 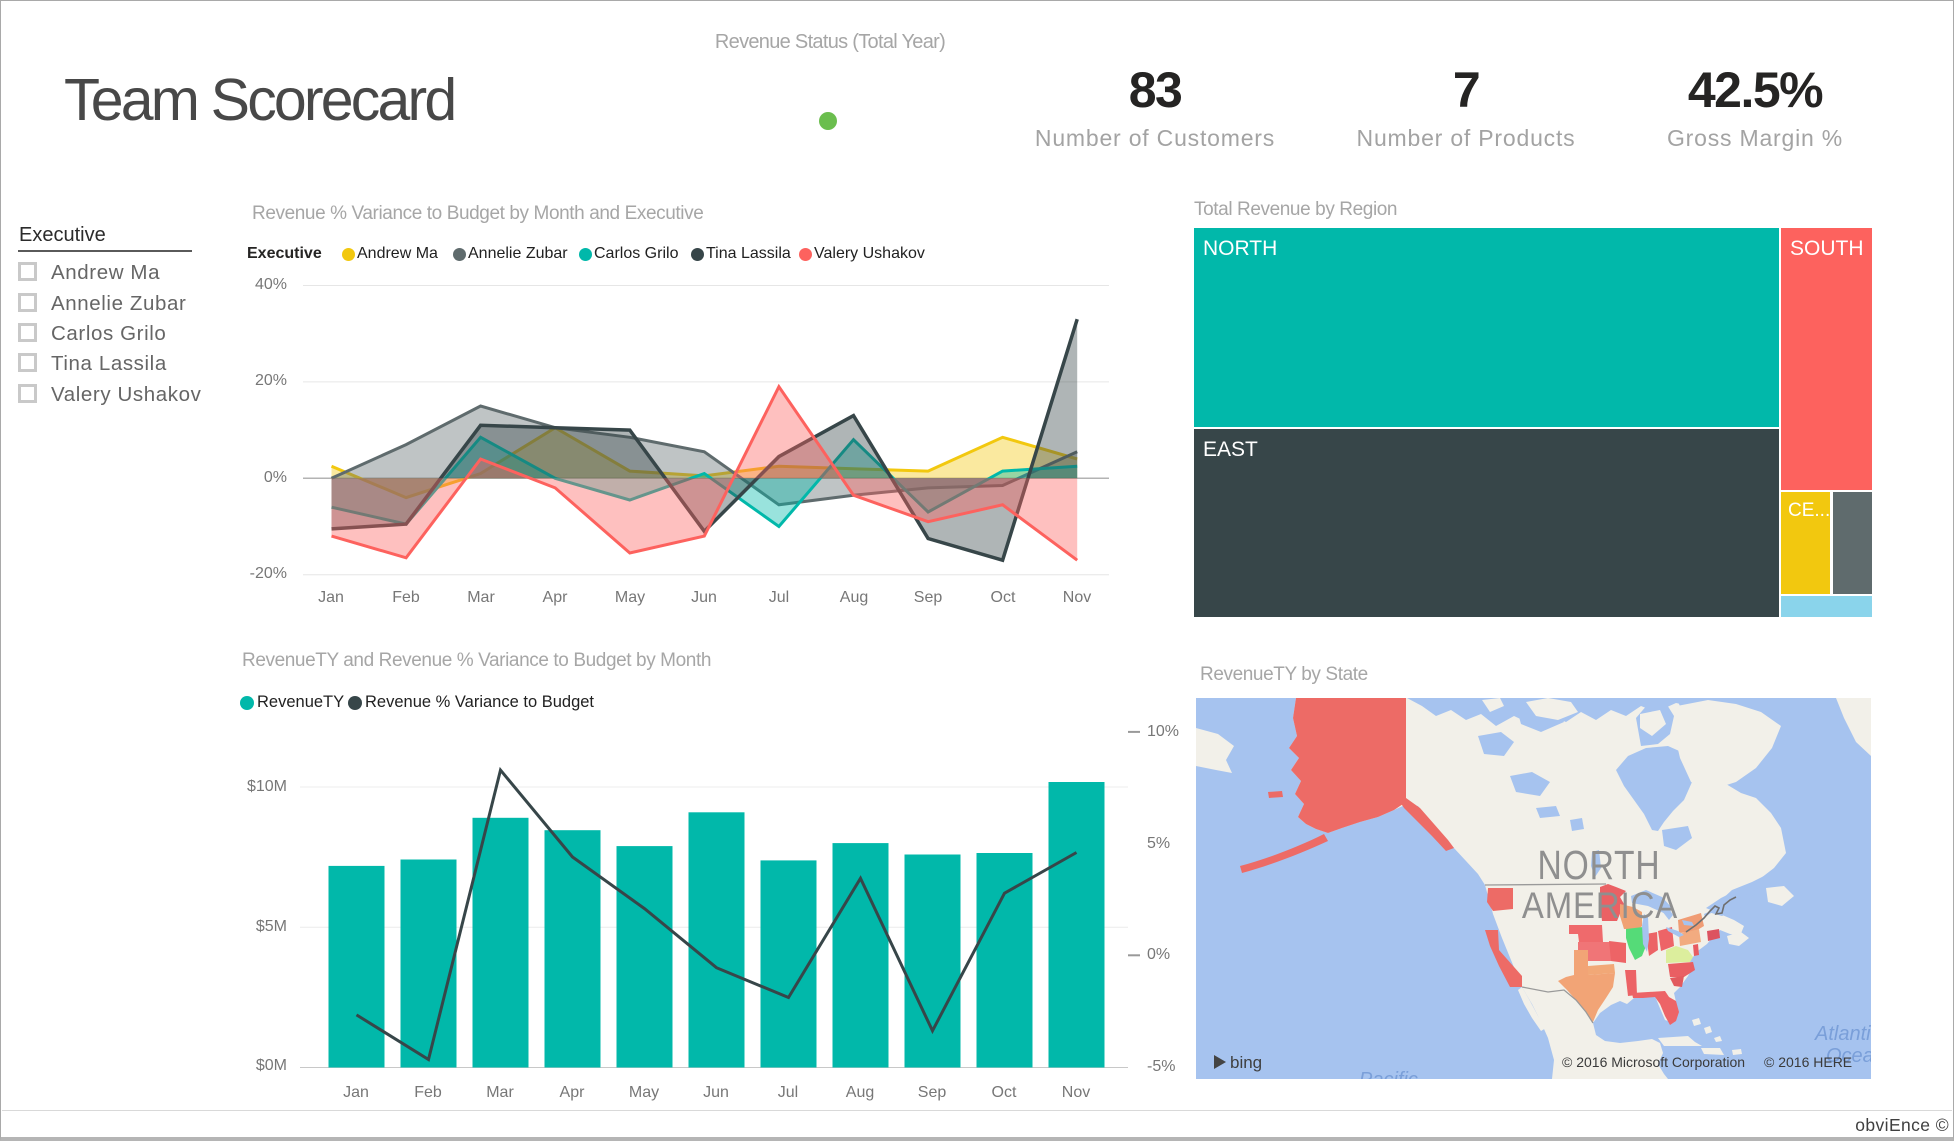 I want to click on svg-text: Atlantic, so click(x=1842, y=1034).